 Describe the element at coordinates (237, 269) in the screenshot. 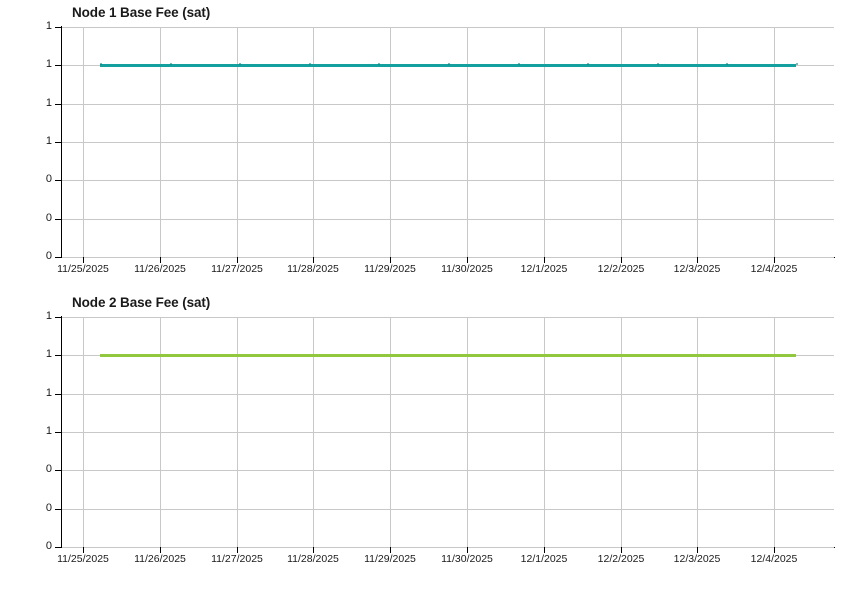

I see `x-axis-label: 11/27/2025` at that location.